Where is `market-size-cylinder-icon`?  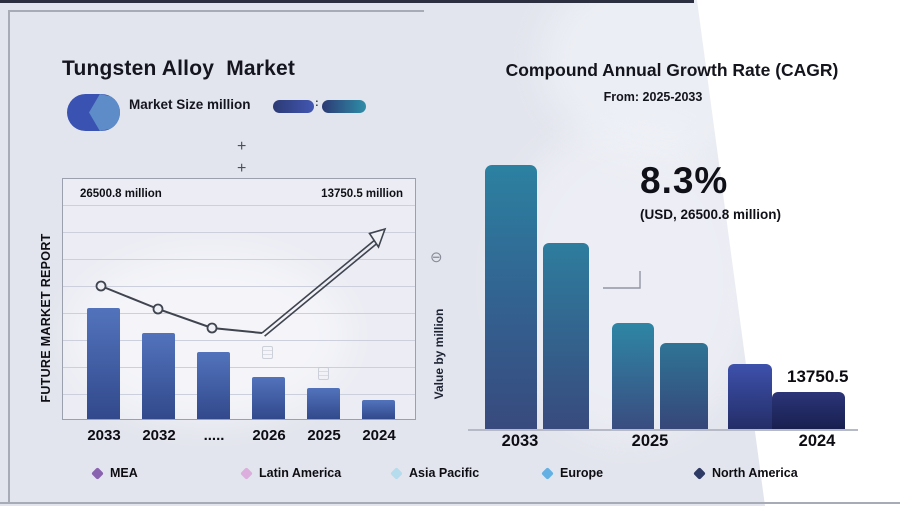 market-size-cylinder-icon is located at coordinates (93, 112).